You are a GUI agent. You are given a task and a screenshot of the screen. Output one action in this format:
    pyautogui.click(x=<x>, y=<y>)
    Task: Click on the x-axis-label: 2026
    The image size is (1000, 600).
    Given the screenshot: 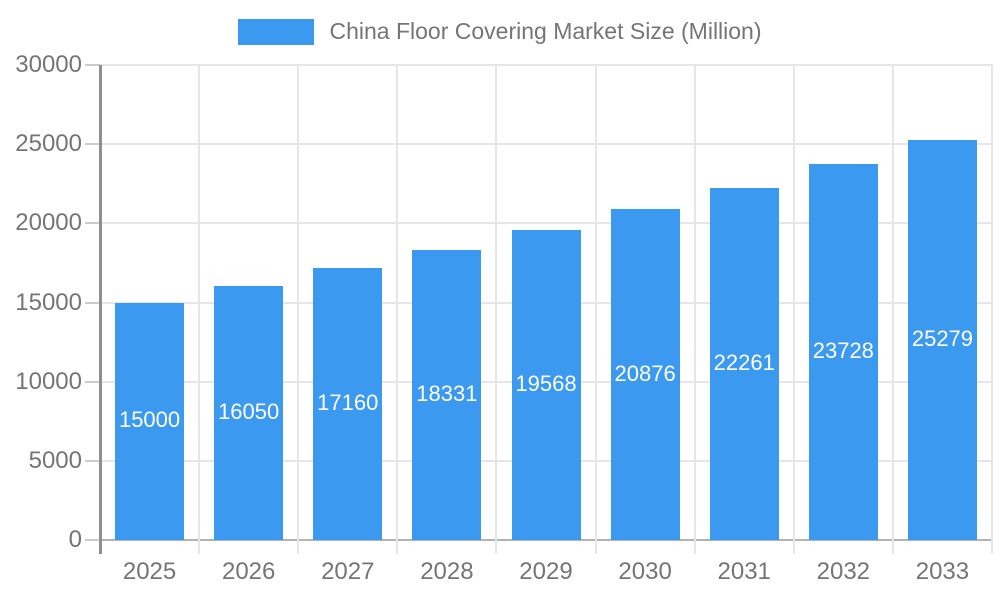 What is the action you would take?
    pyautogui.click(x=248, y=571)
    